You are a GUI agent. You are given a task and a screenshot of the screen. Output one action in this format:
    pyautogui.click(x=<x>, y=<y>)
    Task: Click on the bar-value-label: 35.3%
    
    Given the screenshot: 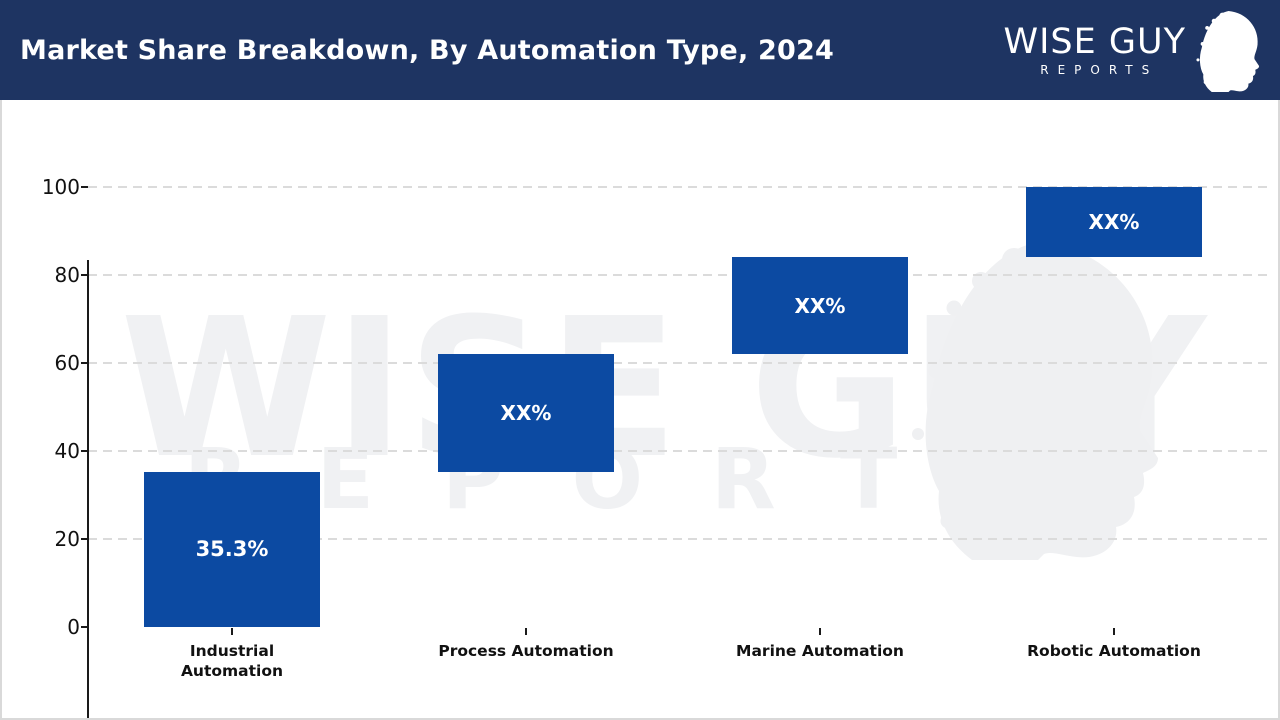 What is the action you would take?
    pyautogui.click(x=232, y=549)
    